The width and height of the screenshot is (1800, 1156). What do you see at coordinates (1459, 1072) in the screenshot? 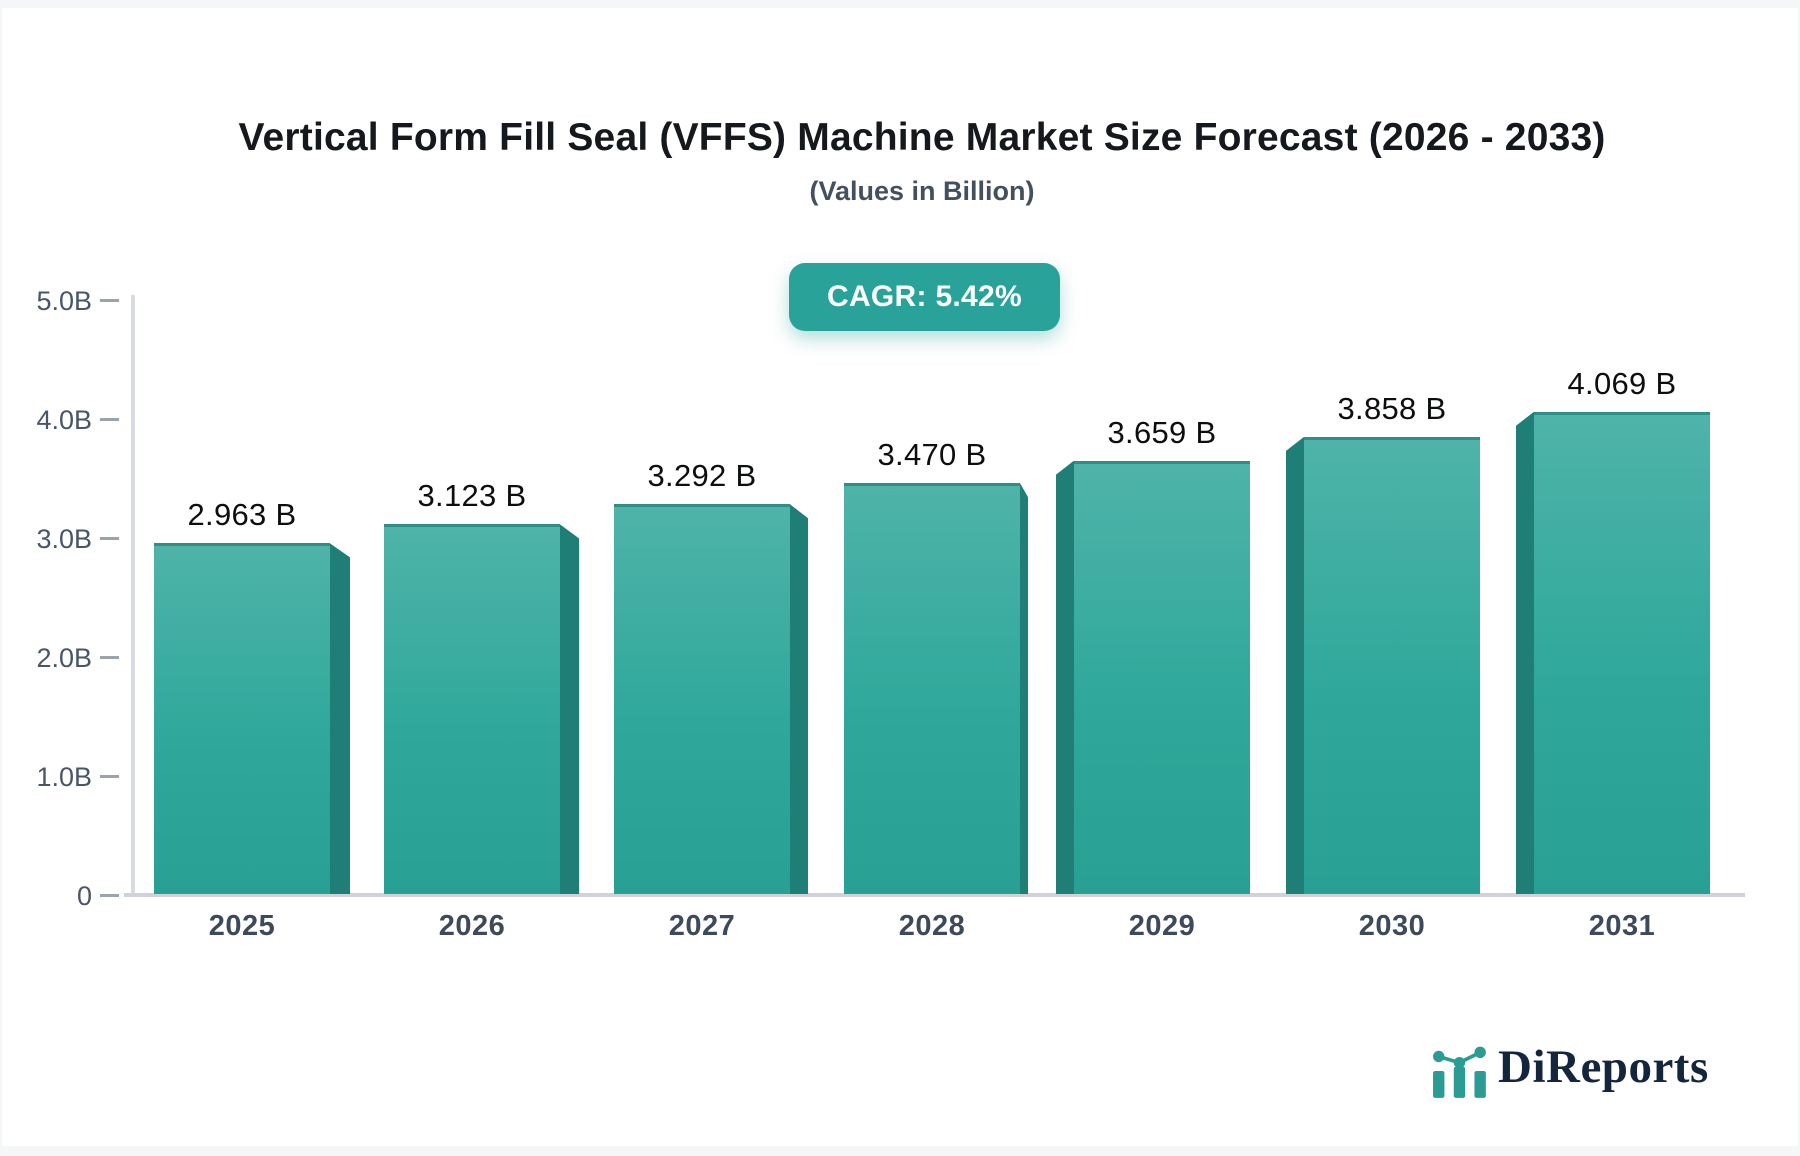
I see `bar-chart-logo-icon` at bounding box center [1459, 1072].